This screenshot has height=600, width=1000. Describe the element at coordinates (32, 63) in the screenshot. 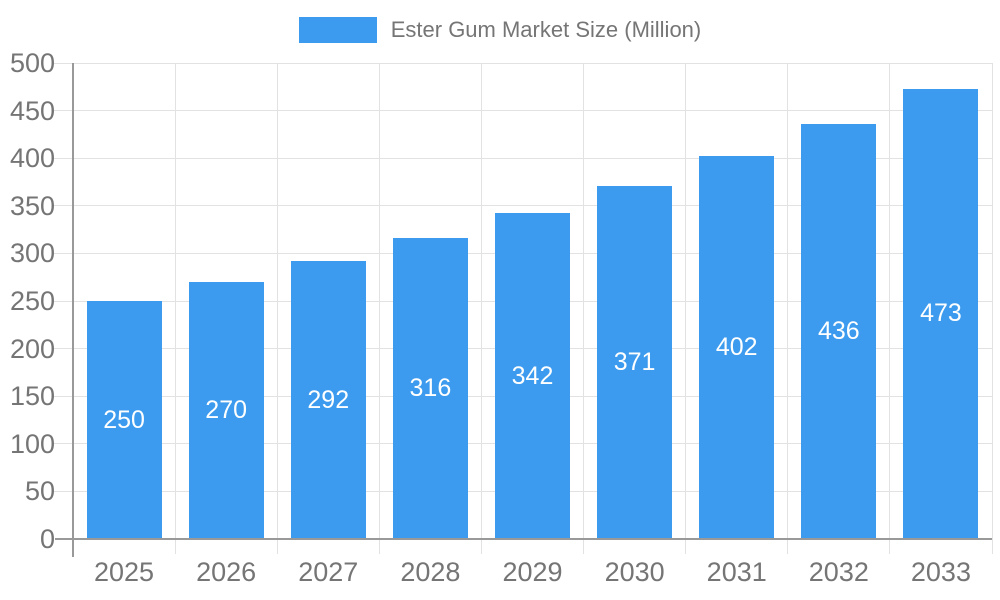

I see `y-axis-label-500: 500` at that location.